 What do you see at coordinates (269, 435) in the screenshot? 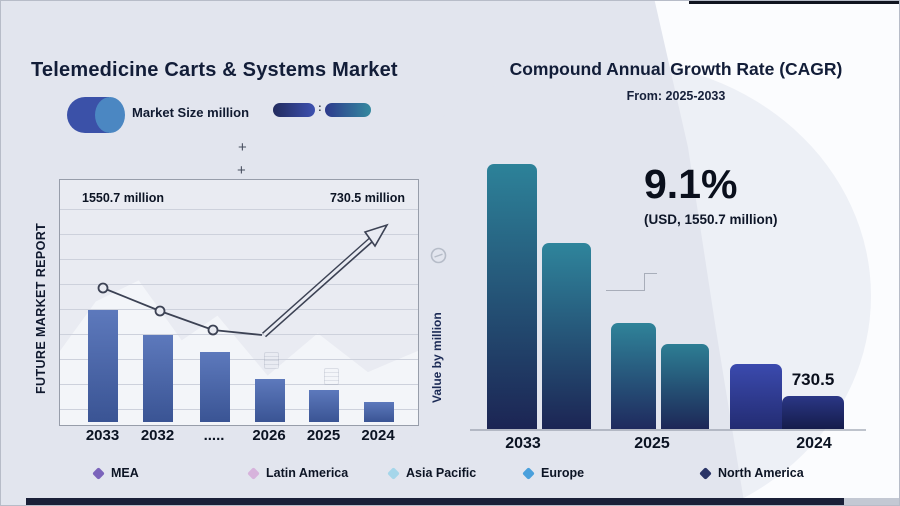
I see `left-x-label-2026: 2026` at bounding box center [269, 435].